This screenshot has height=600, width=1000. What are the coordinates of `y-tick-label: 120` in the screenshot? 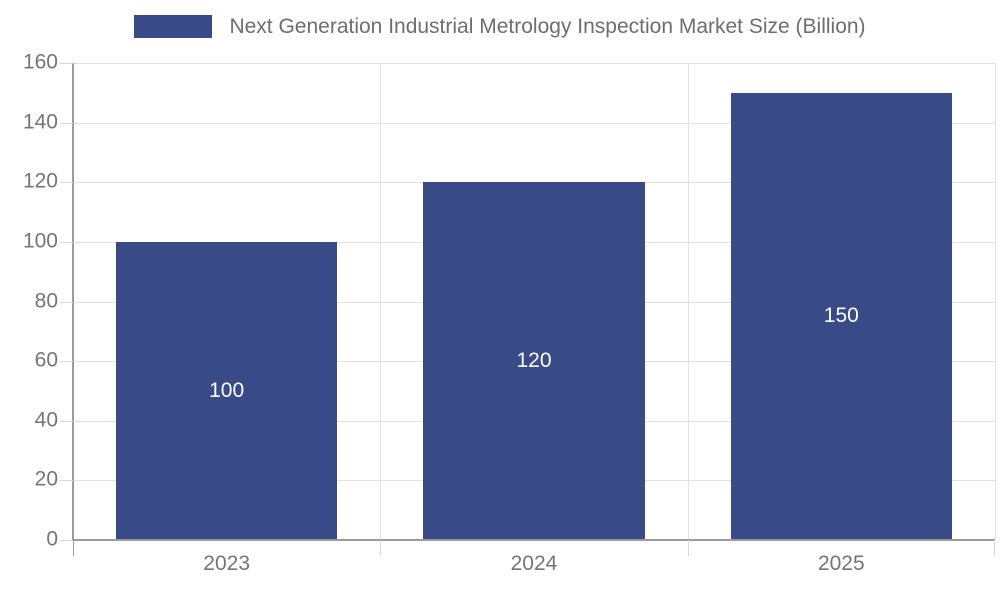 It's located at (40, 181).